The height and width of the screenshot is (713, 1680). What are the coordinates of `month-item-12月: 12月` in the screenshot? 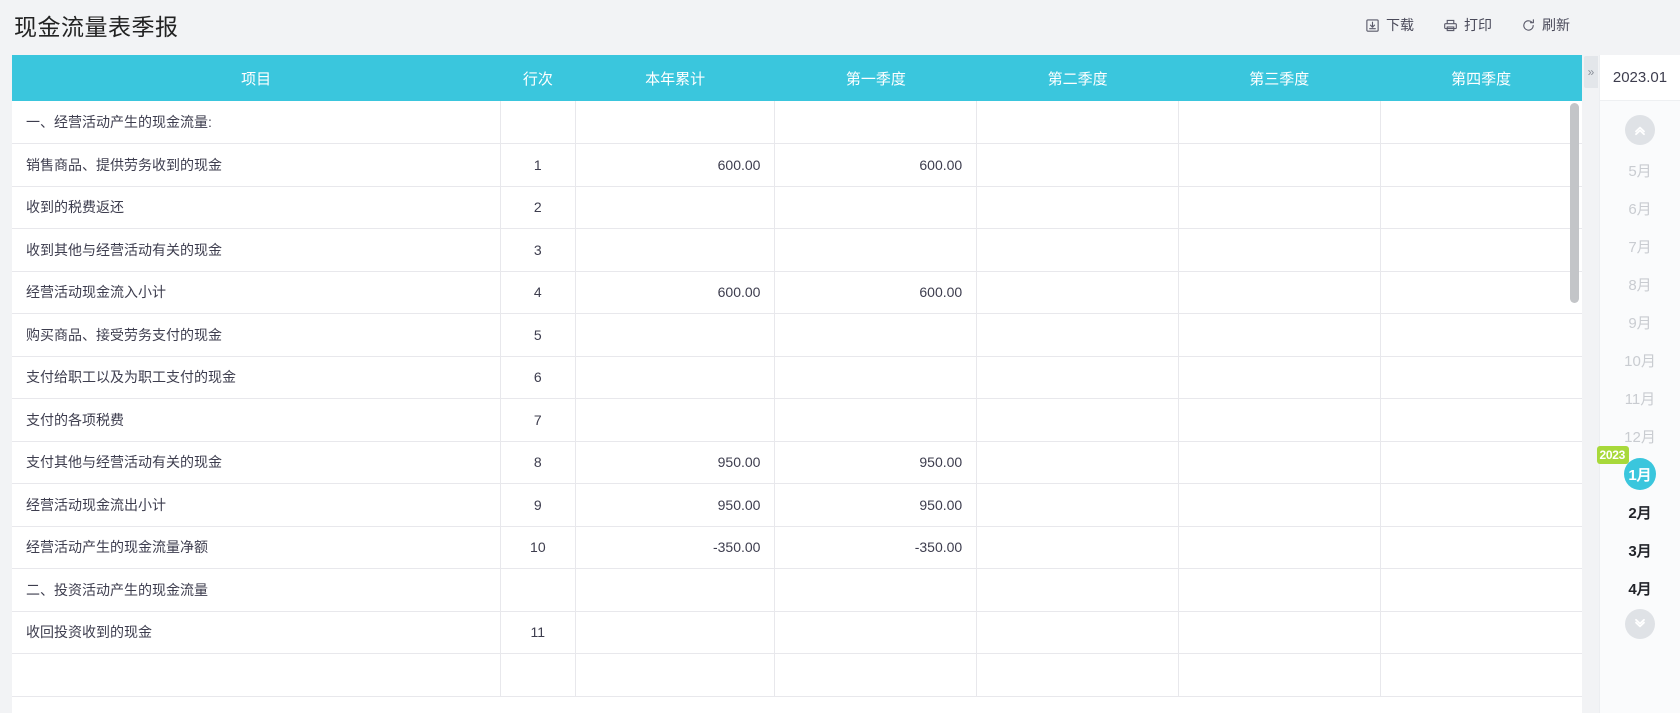 It's located at (1640, 436).